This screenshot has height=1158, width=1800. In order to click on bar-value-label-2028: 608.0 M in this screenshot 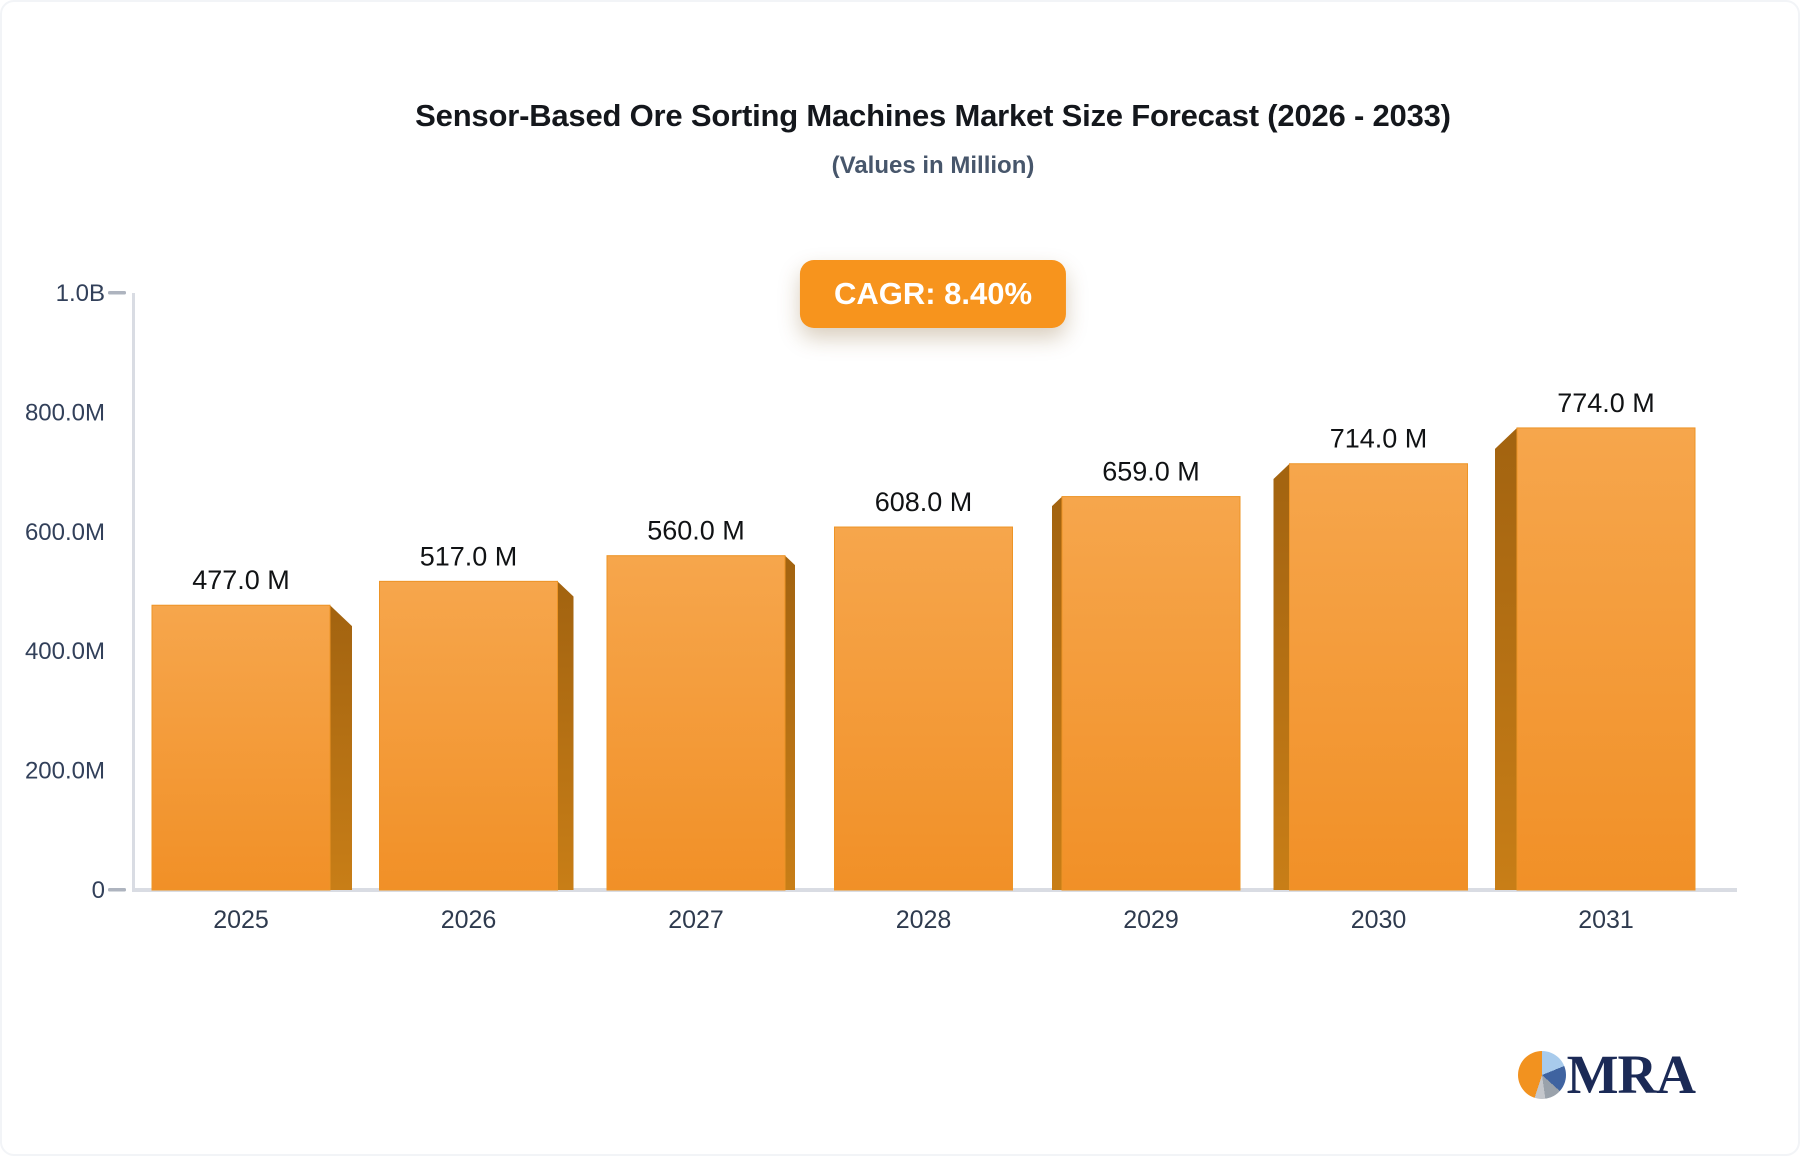, I will do `click(924, 502)`.